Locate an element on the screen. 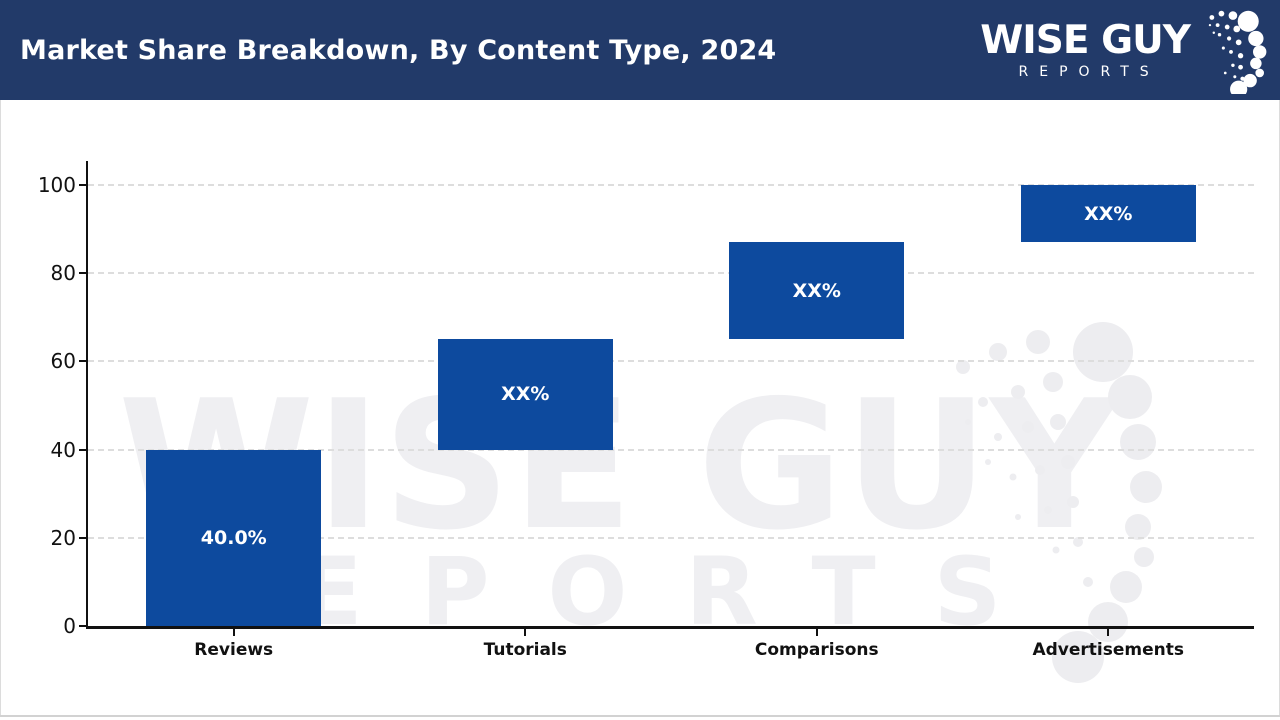 The image size is (1280, 720). x-tick-mark-reviews is located at coordinates (233, 632).